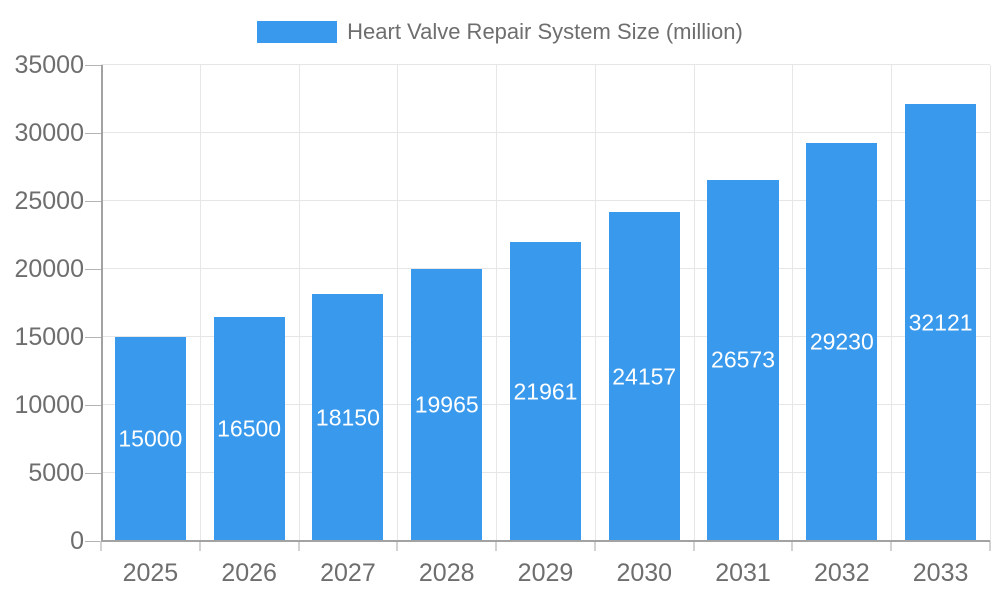  What do you see at coordinates (297, 32) in the screenshot?
I see `legend-color-swatch` at bounding box center [297, 32].